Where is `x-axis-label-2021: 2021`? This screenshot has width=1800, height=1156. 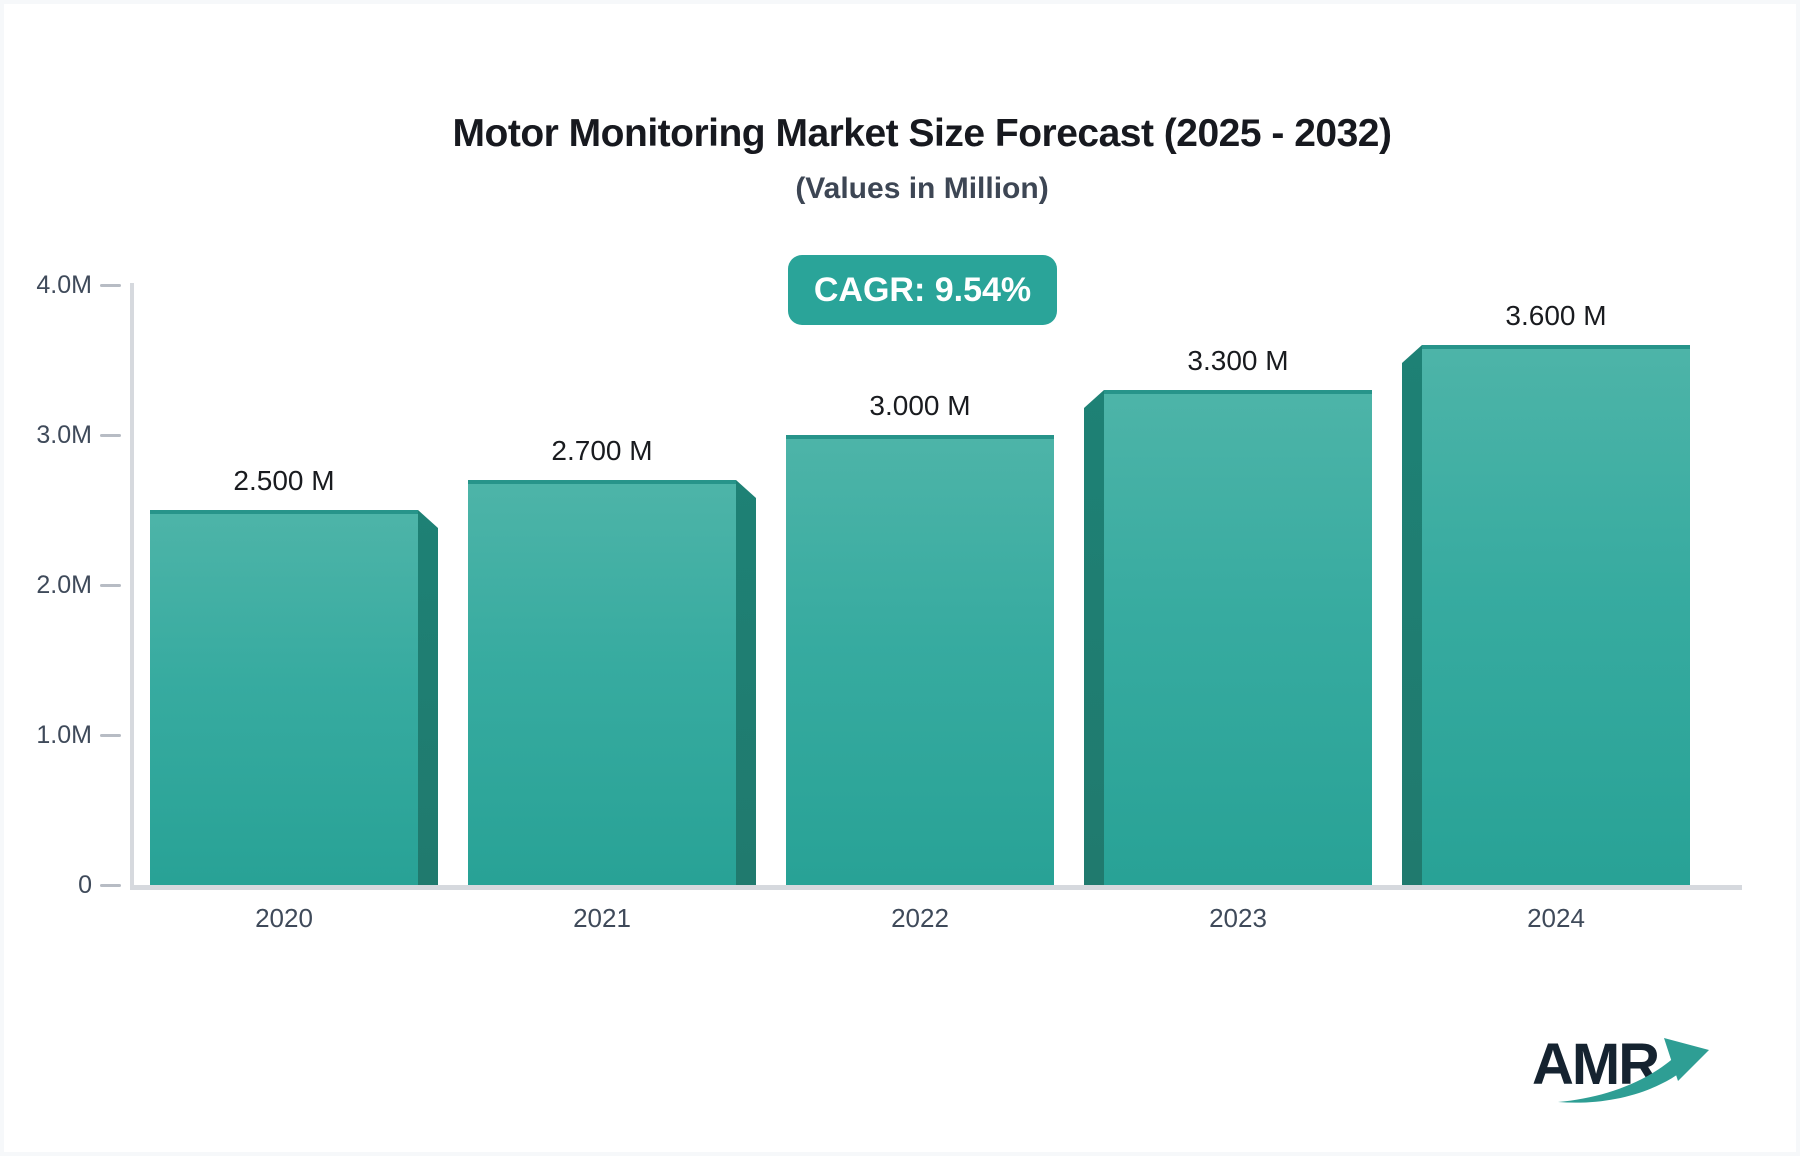 x-axis-label-2021: 2021 is located at coordinates (602, 918).